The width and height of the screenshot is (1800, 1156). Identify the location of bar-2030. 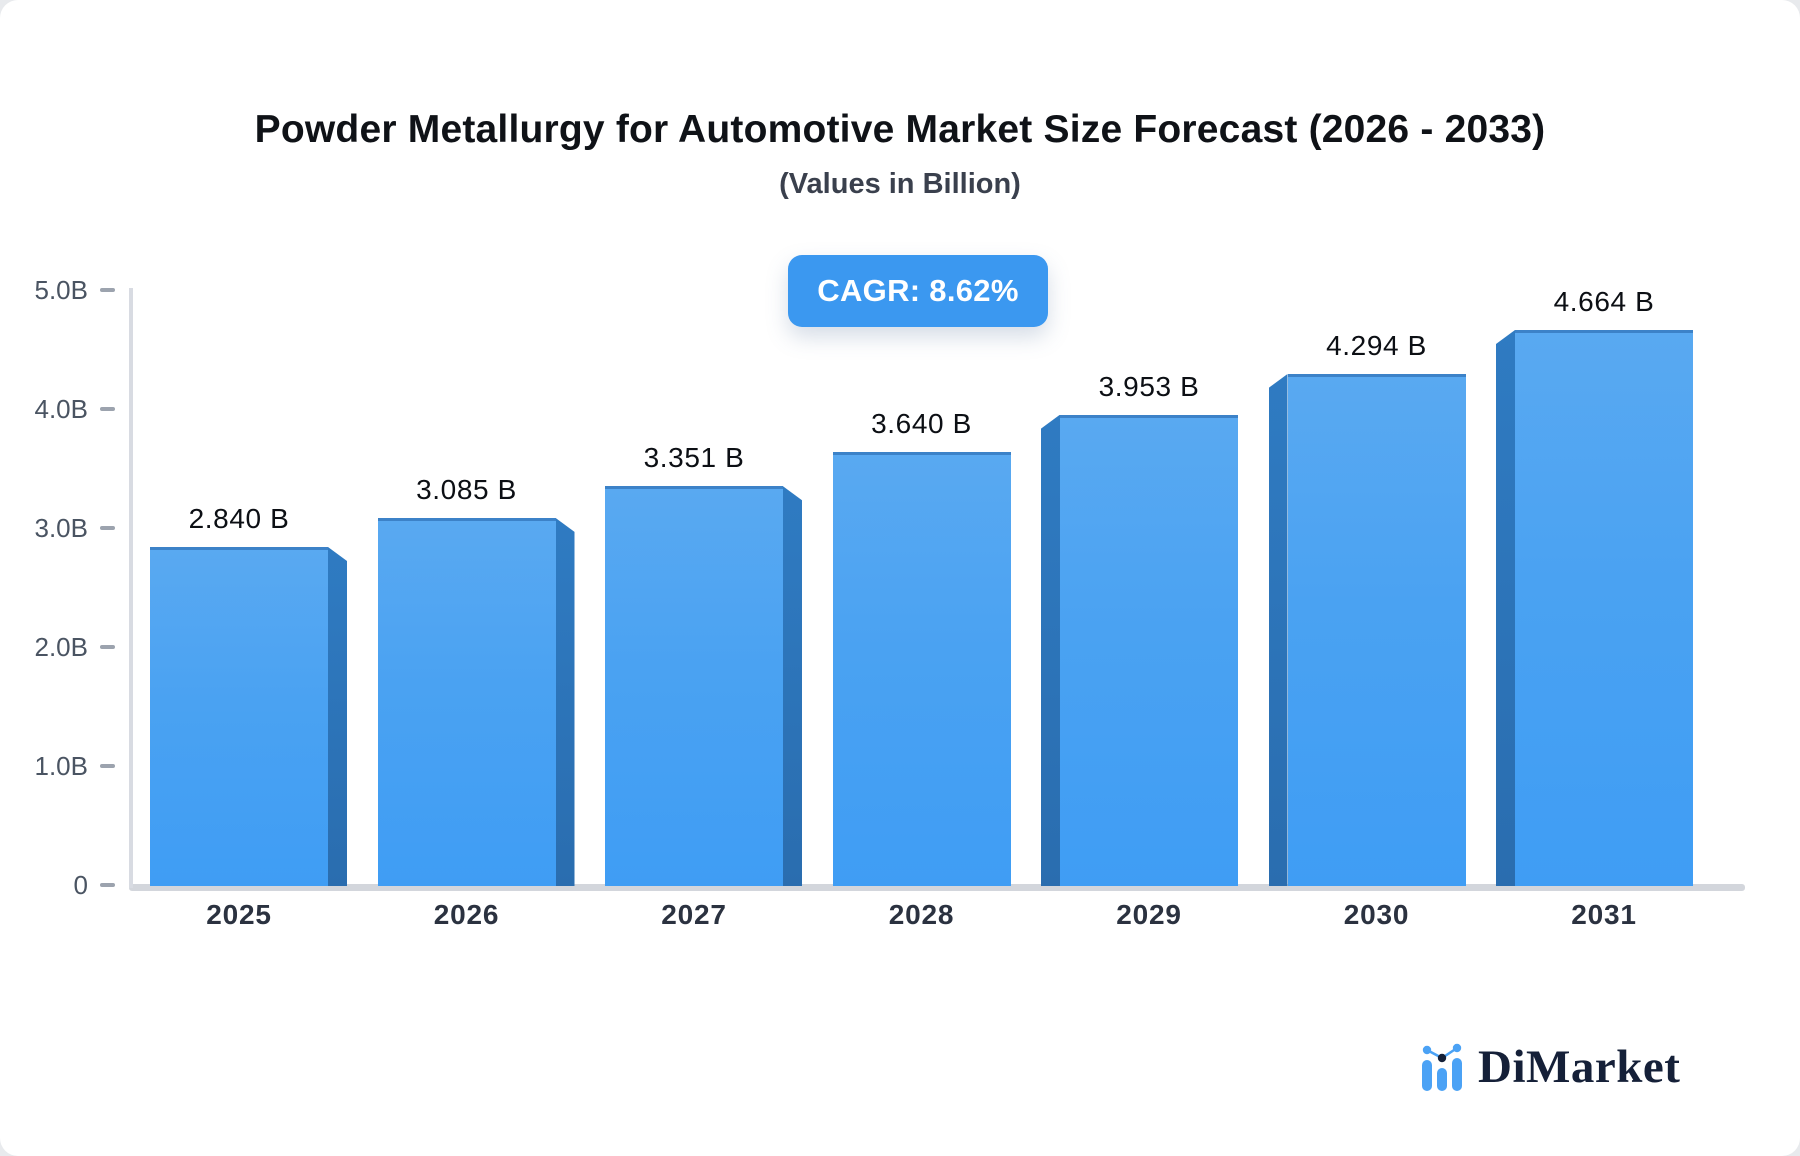
(1376, 630).